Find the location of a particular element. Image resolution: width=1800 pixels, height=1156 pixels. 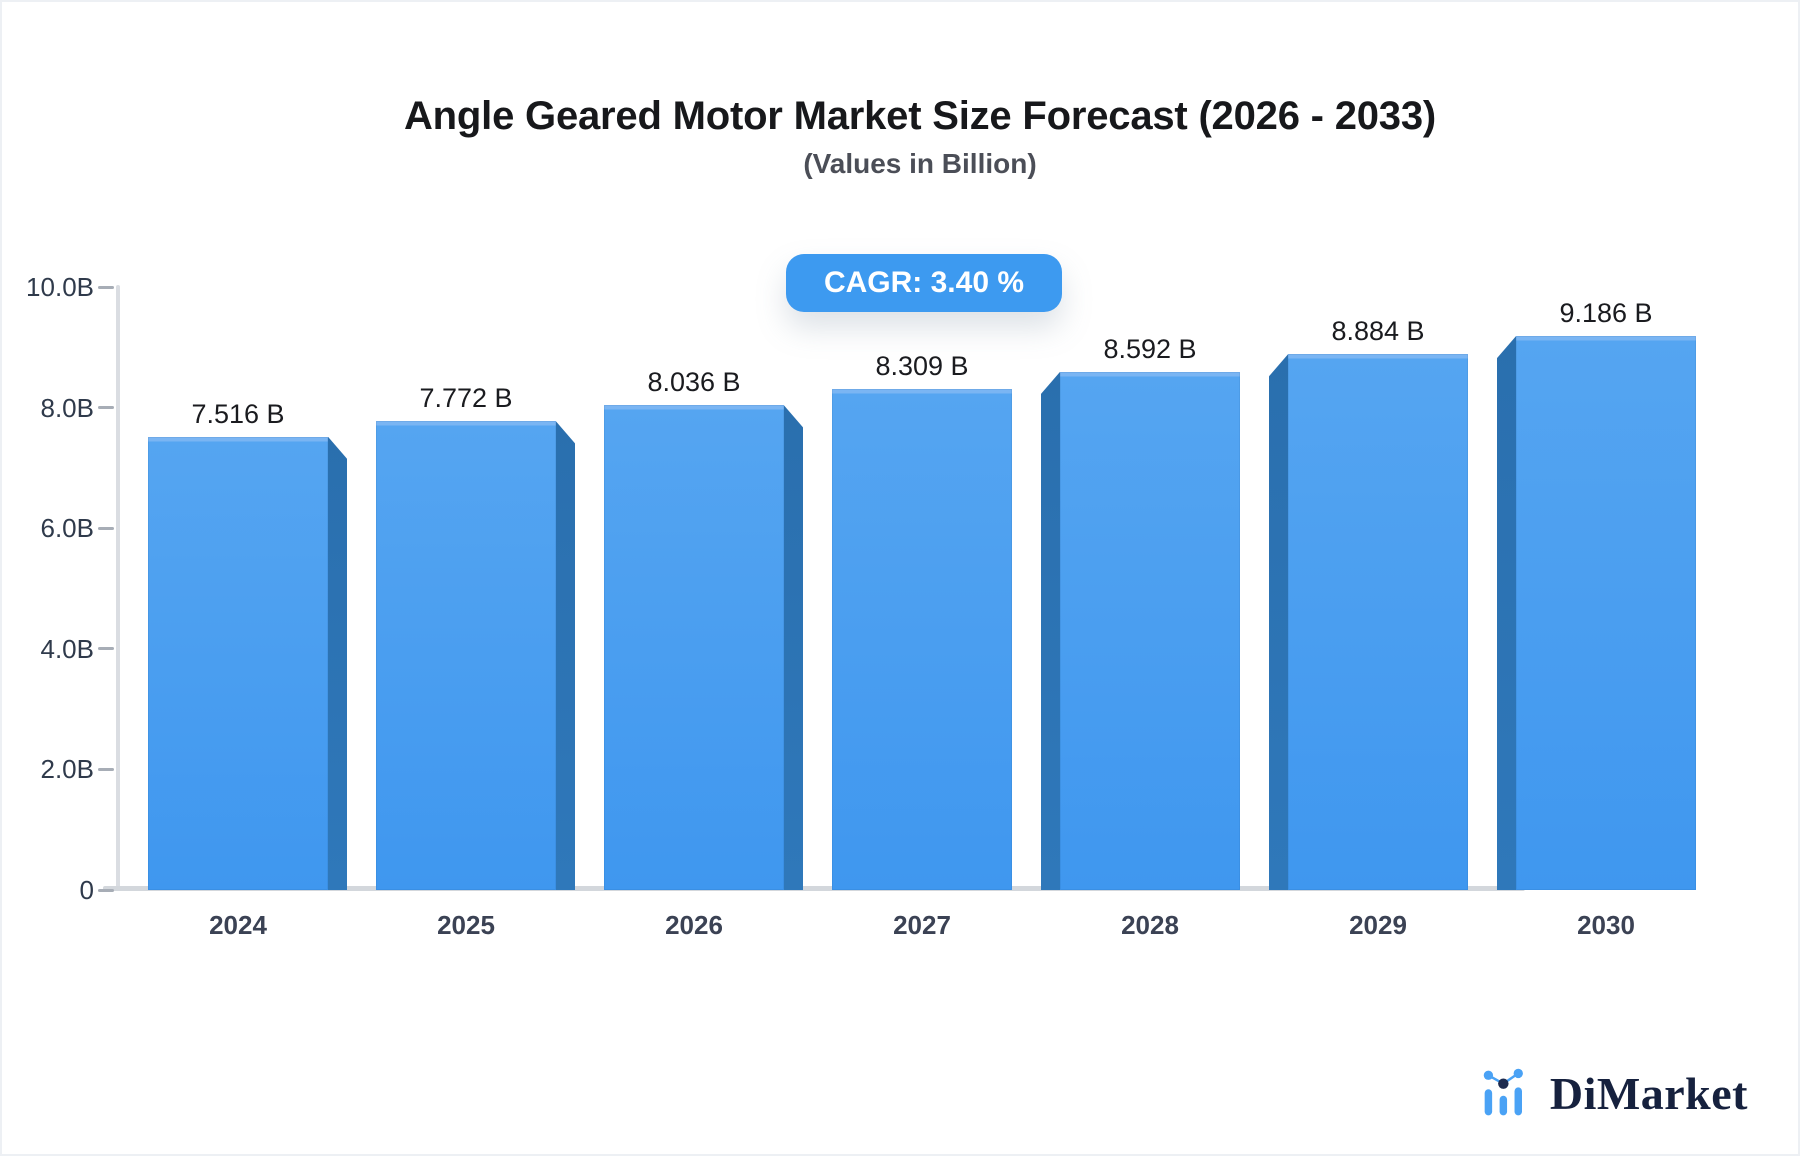

bar-chart-trend-icon is located at coordinates (1508, 1093).